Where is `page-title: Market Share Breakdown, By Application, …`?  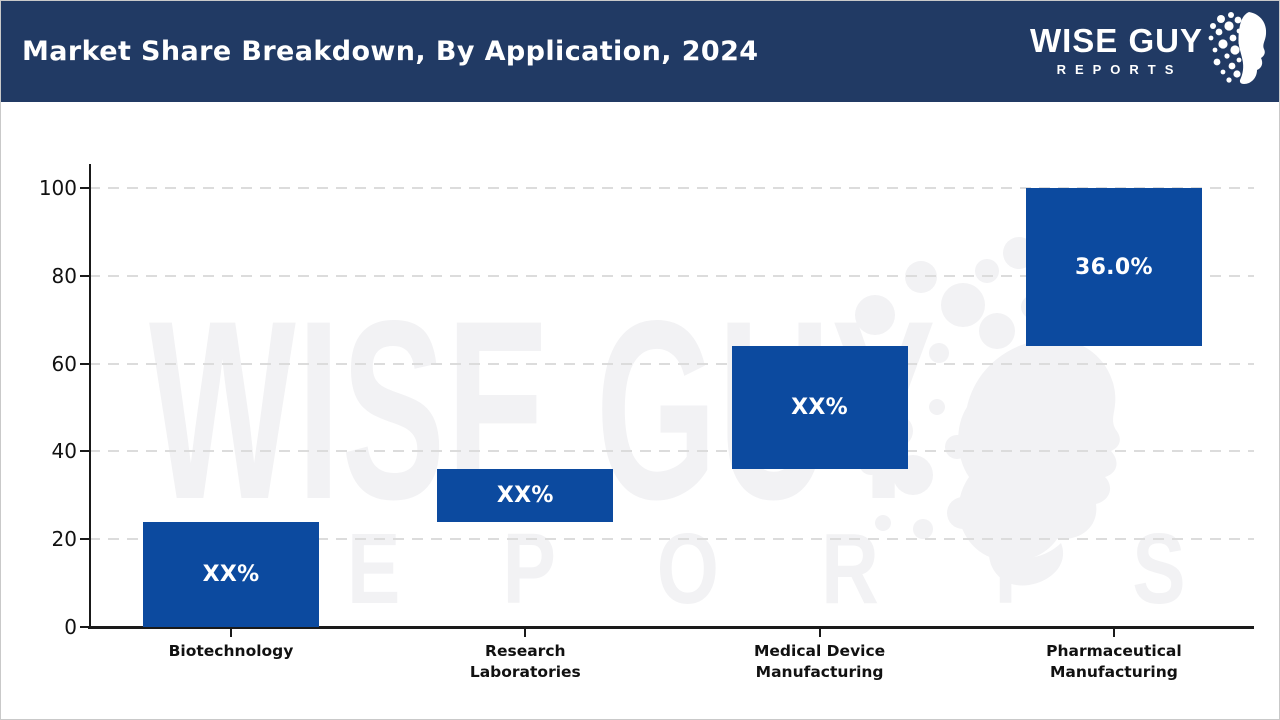
page-title: Market Share Breakdown, By Application, … is located at coordinates (390, 51).